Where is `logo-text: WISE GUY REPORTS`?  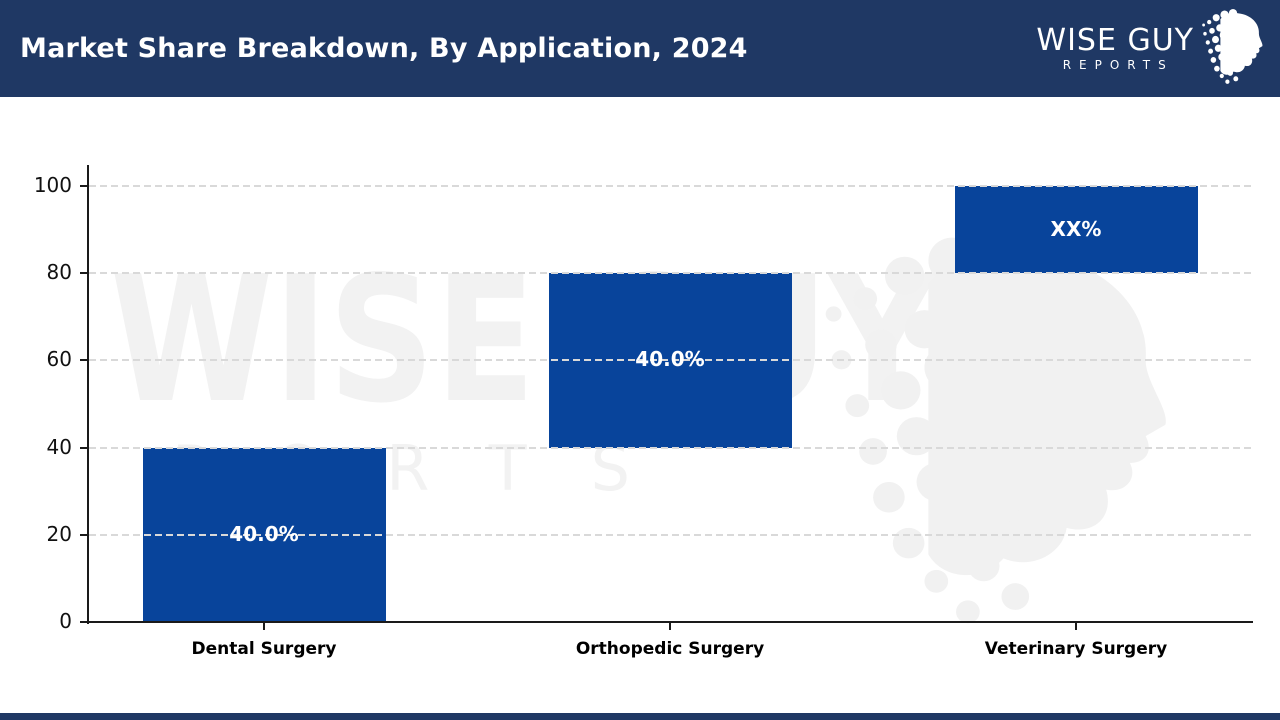 logo-text: WISE GUY REPORTS is located at coordinates (1115, 47).